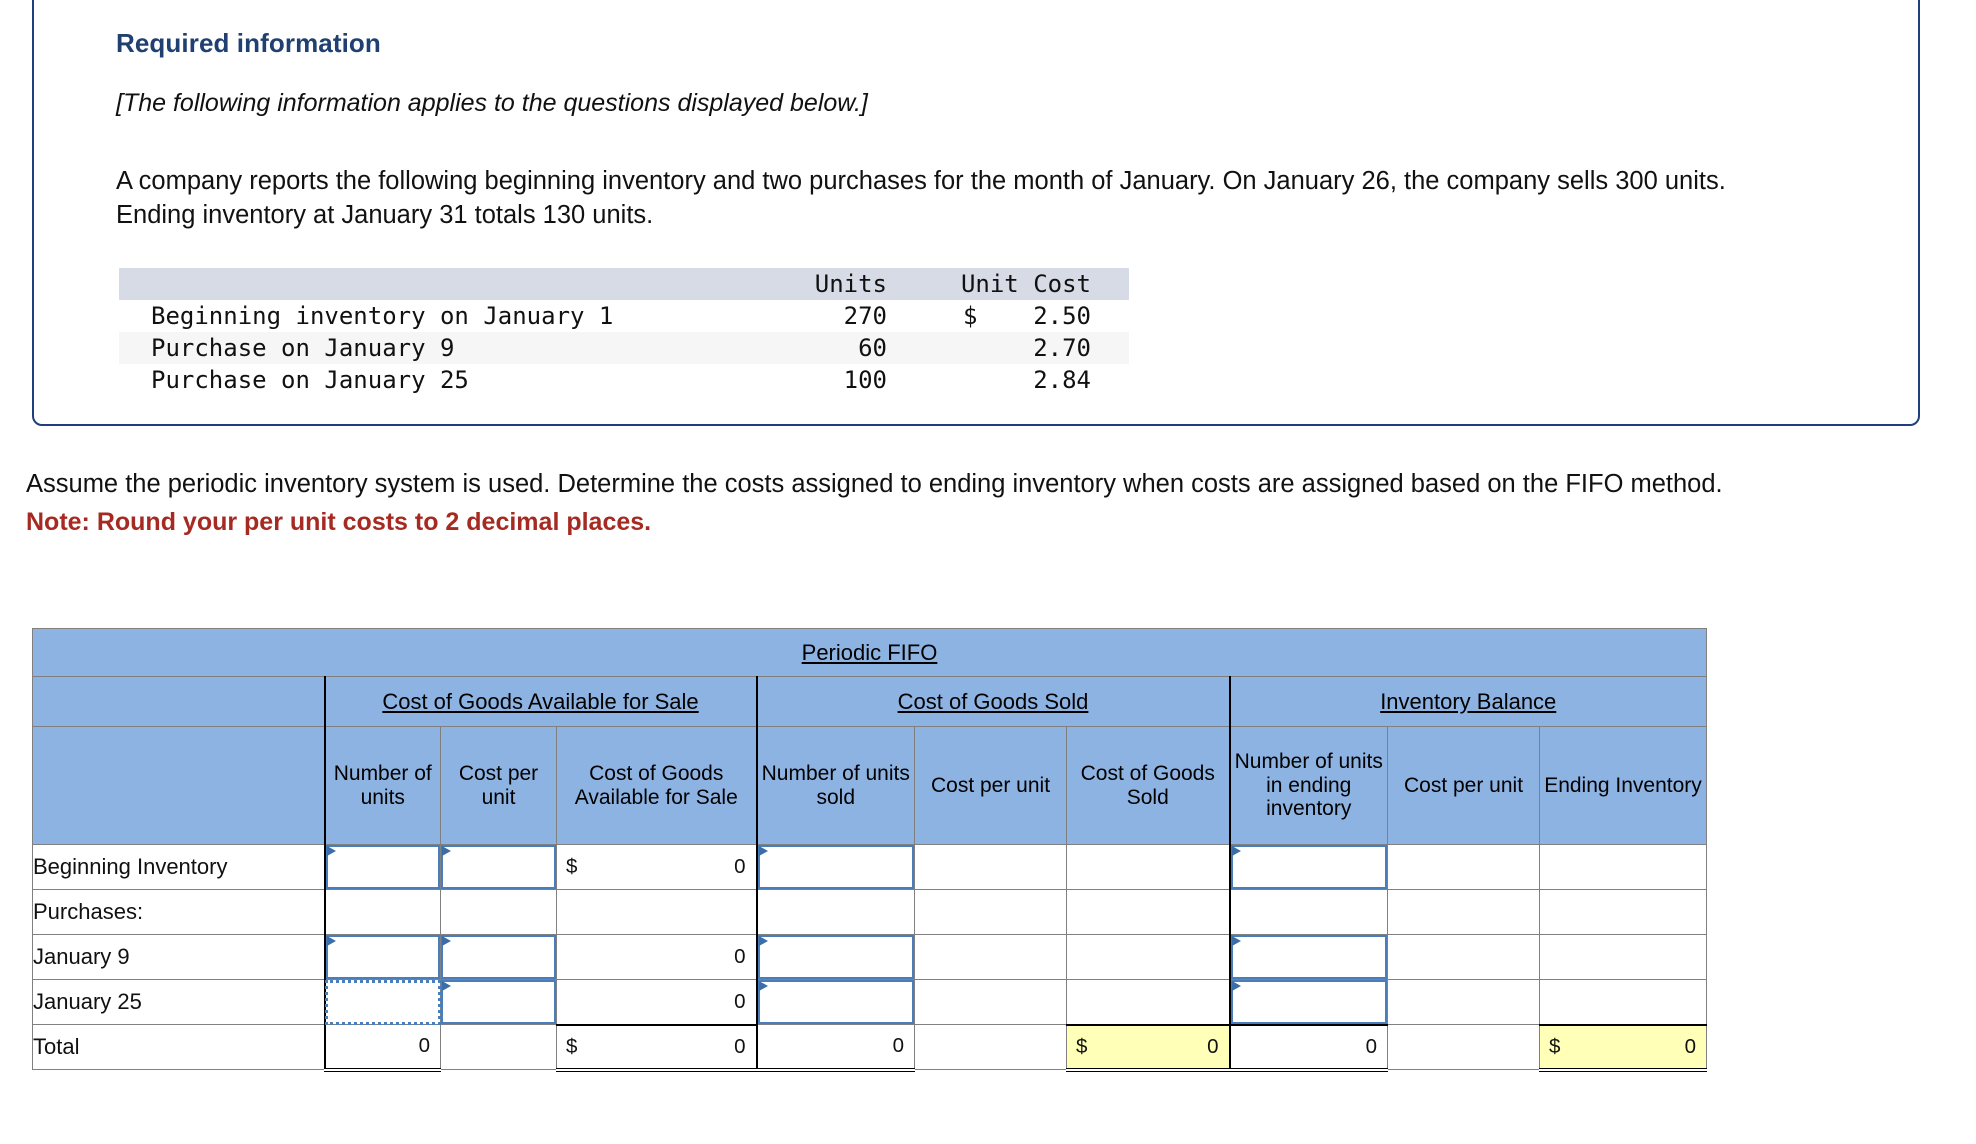 Image resolution: width=1976 pixels, height=1144 pixels. What do you see at coordinates (990, 957) in the screenshot?
I see `output-jan9-cost-per-unit-sold` at bounding box center [990, 957].